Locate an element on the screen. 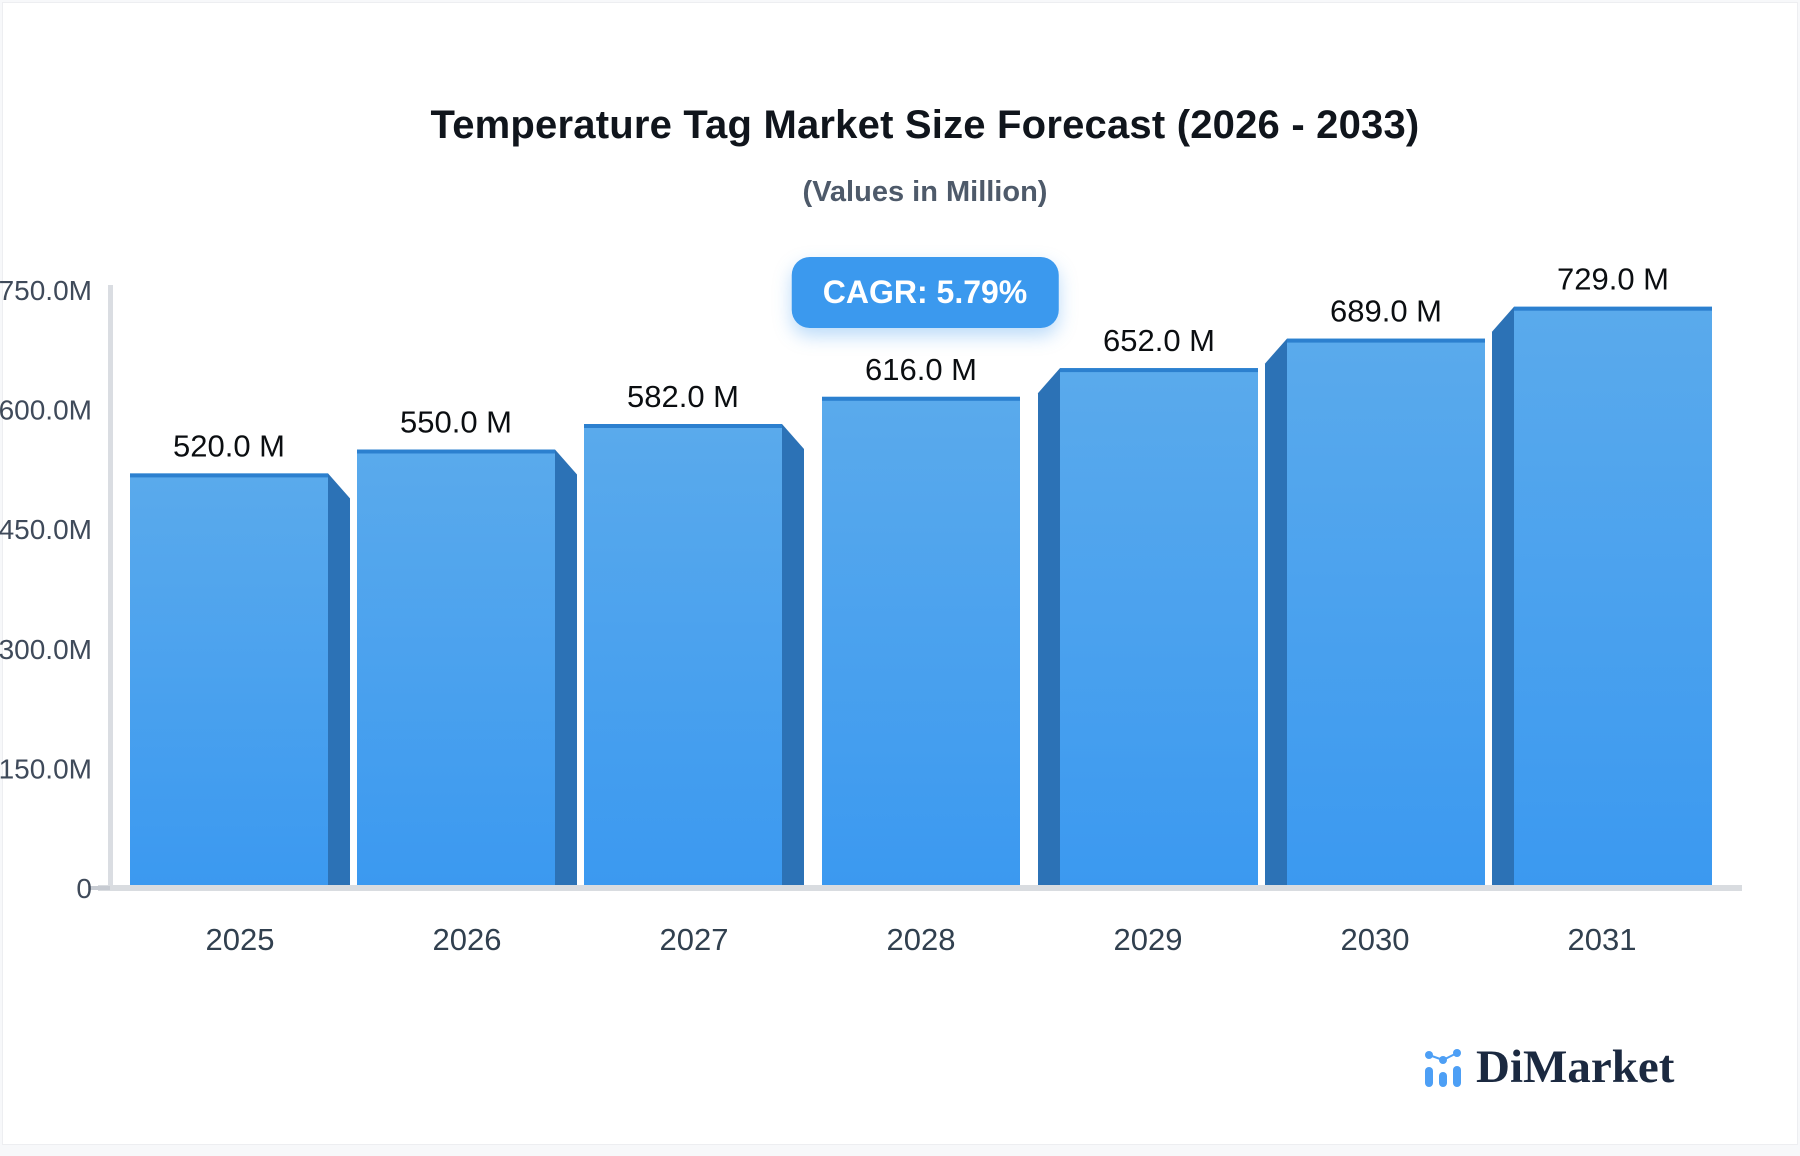 The width and height of the screenshot is (1800, 1156). brand-logo: DiMarket is located at coordinates (1549, 1067).